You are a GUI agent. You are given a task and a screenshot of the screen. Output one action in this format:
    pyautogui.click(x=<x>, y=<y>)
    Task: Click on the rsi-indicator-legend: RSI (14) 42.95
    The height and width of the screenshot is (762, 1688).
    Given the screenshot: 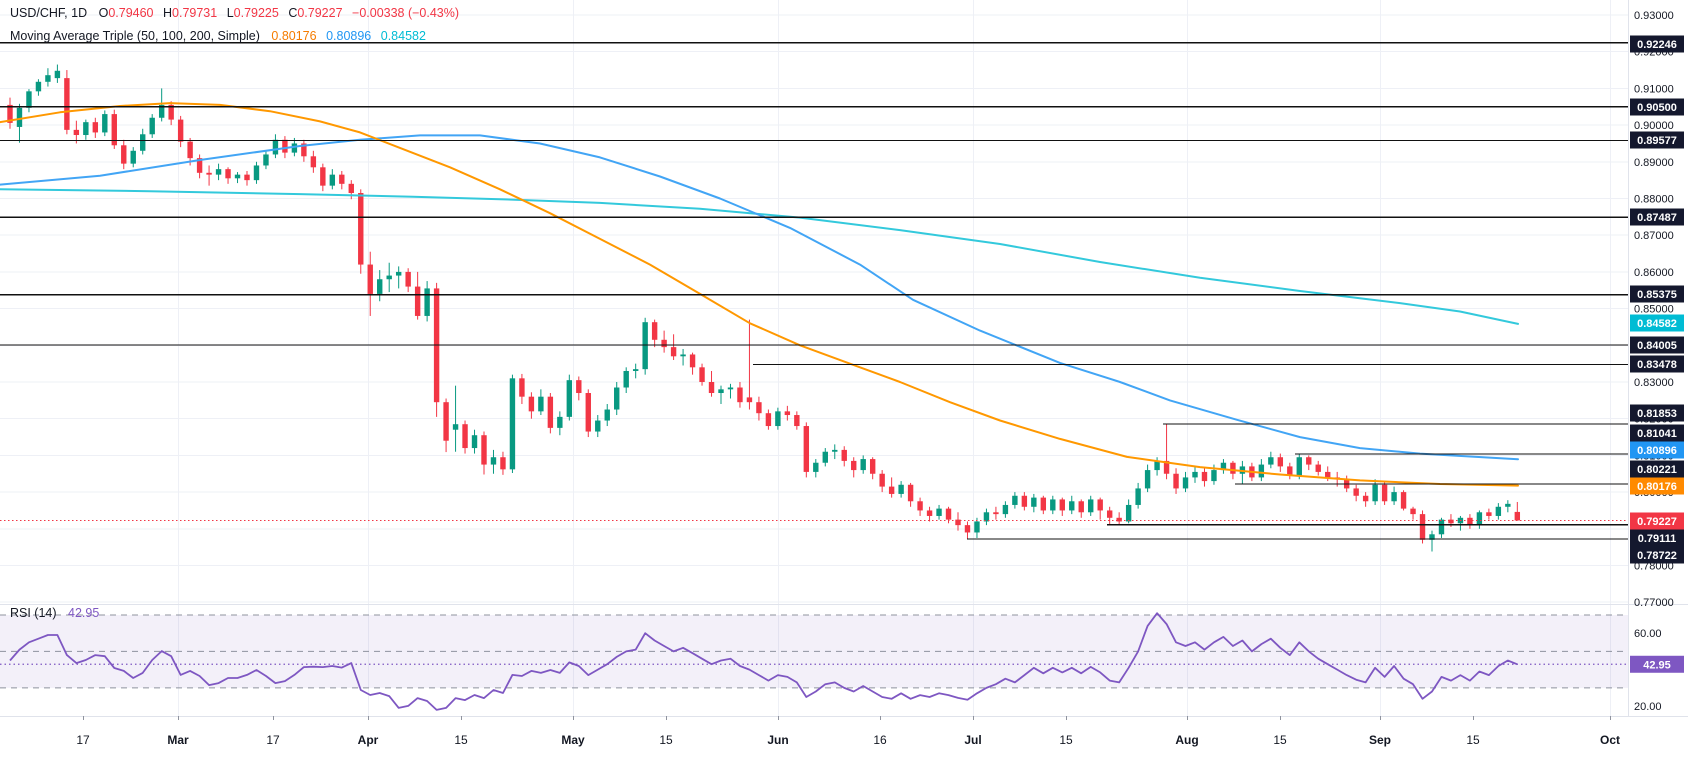 What is the action you would take?
    pyautogui.click(x=54, y=613)
    